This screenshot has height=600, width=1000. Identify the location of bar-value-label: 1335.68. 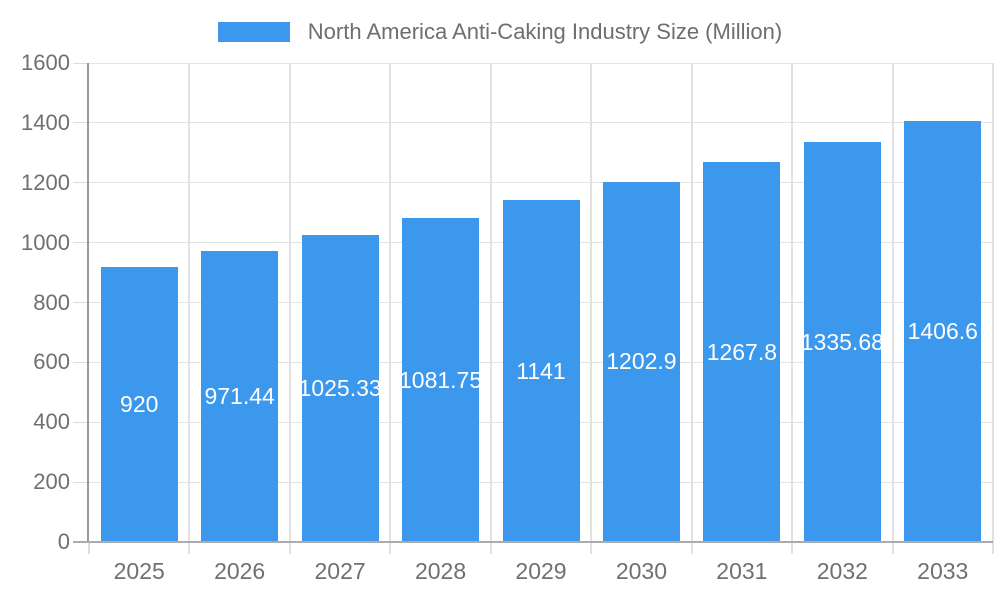
(842, 341).